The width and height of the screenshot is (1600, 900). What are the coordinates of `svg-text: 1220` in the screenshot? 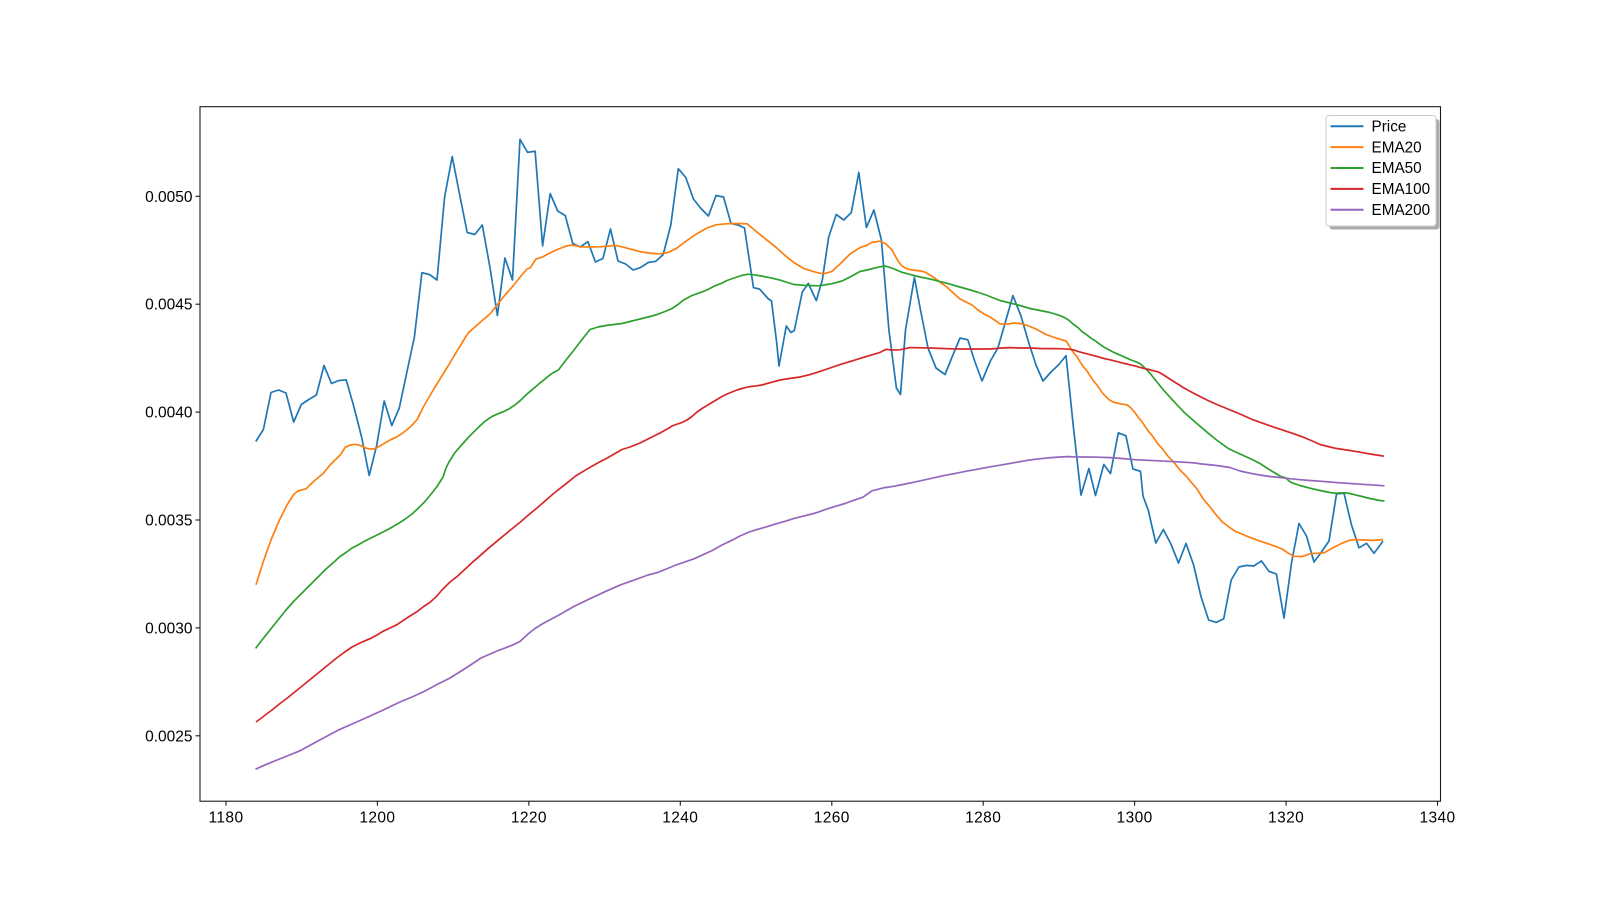 It's located at (529, 818).